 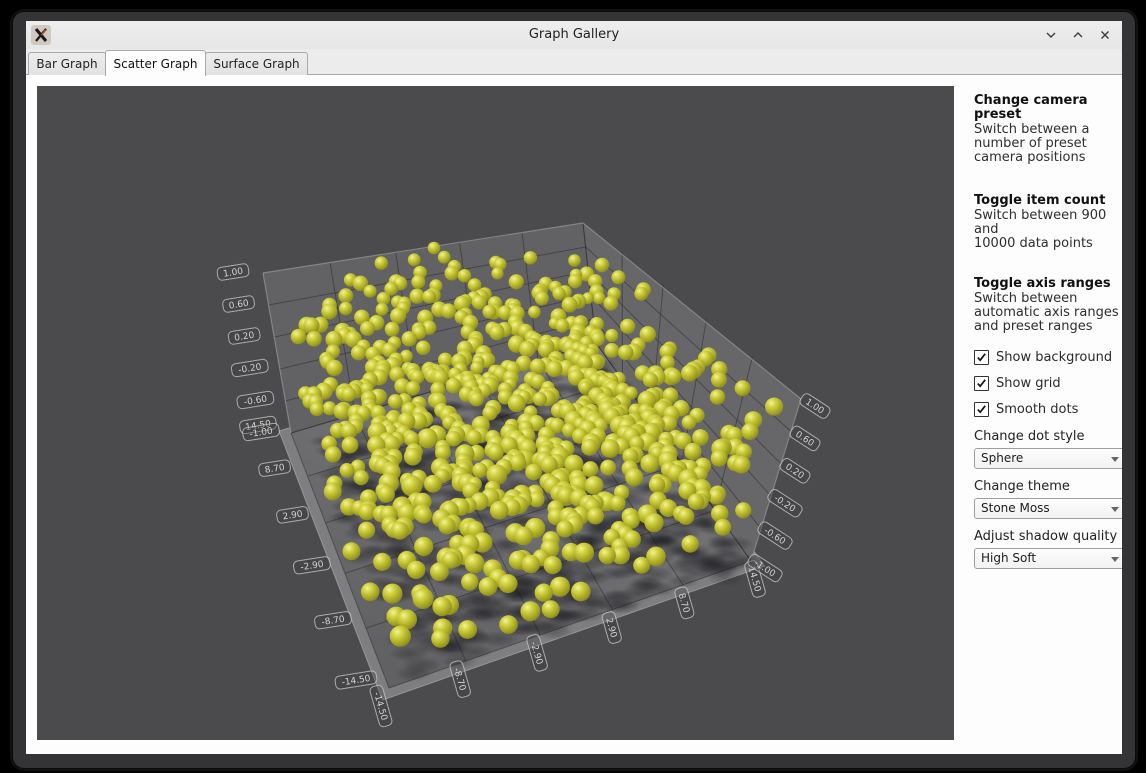 What do you see at coordinates (1051, 35) in the screenshot?
I see `minimize-button` at bounding box center [1051, 35].